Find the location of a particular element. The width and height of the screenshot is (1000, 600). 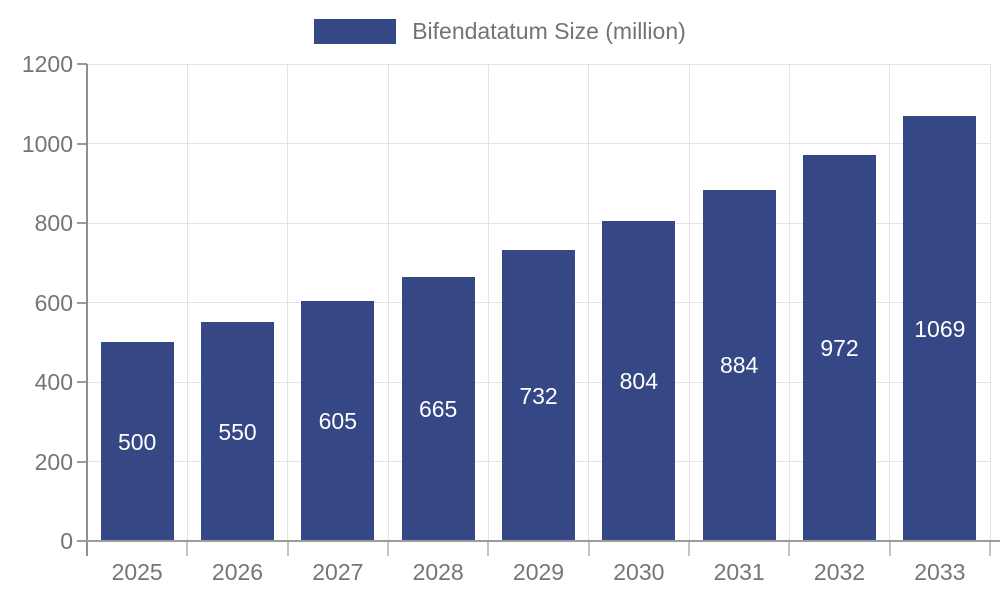

bar-value-label: 665 is located at coordinates (438, 408).